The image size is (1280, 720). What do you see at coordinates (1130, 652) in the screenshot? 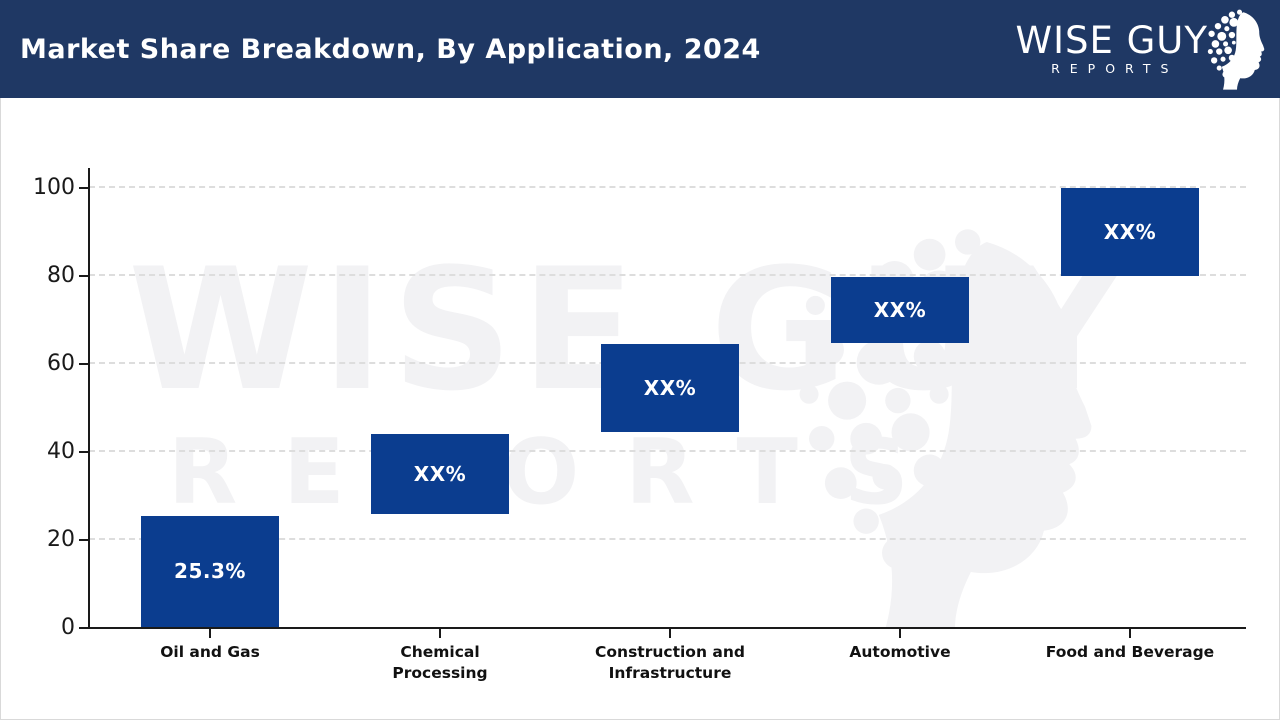
I see `category-label-5: Food and Beverage` at bounding box center [1130, 652].